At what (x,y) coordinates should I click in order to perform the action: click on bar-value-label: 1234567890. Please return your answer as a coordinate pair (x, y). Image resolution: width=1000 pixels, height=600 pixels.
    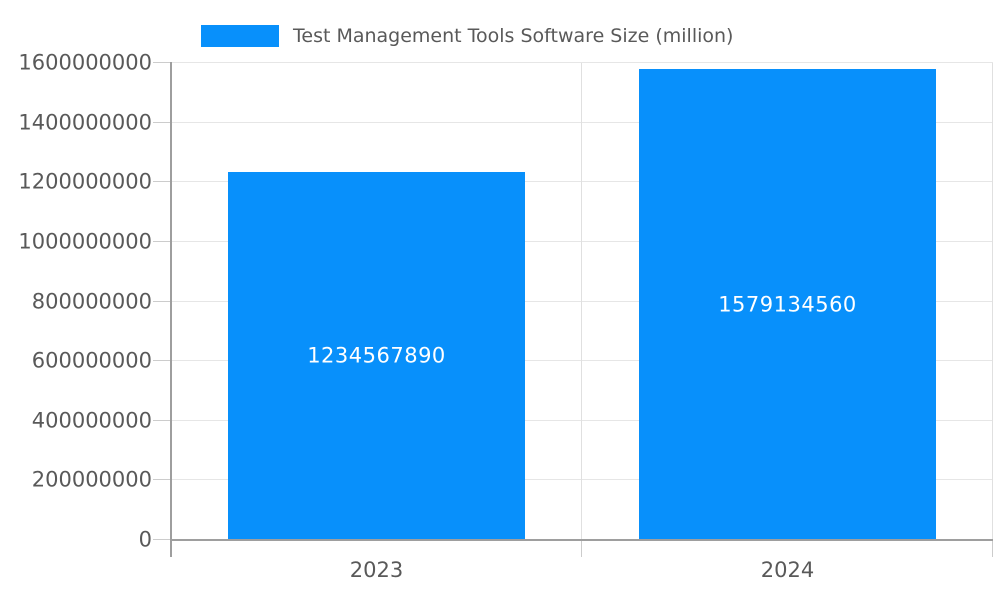
    Looking at the image, I should click on (376, 355).